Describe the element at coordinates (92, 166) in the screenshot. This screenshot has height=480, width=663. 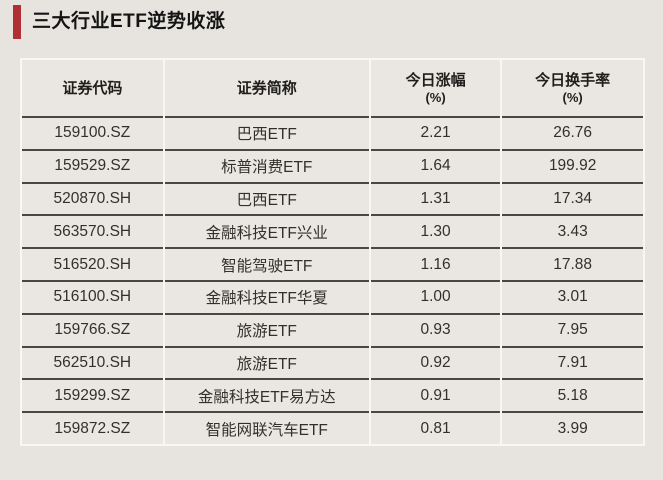
I see `cell-code: 159529.SZ` at that location.